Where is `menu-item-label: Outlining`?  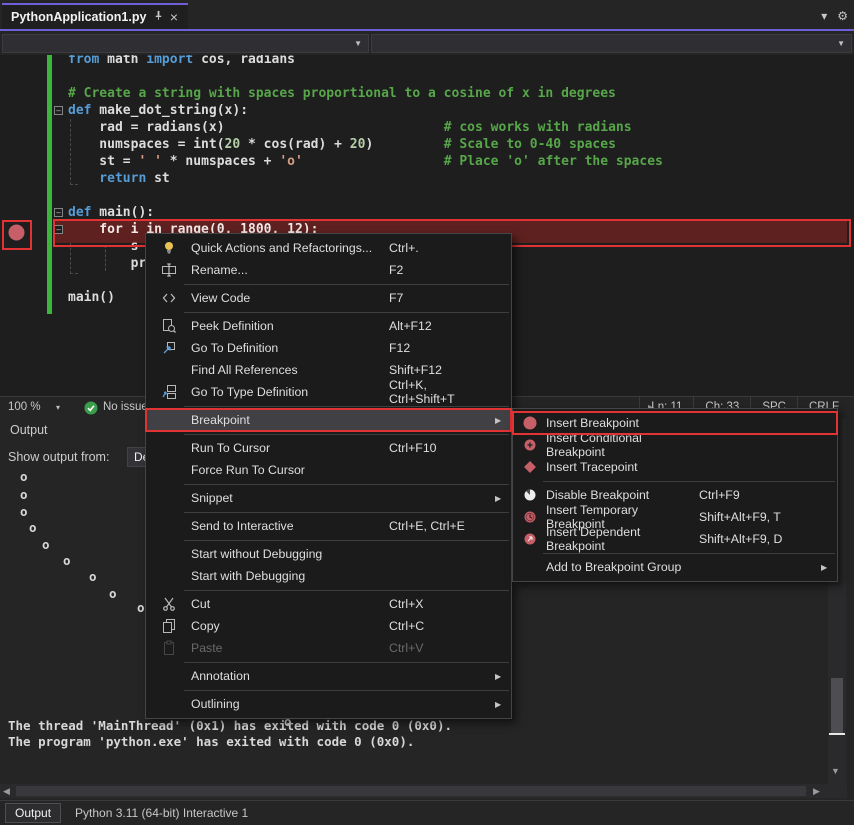
menu-item-label: Outlining is located at coordinates (215, 704).